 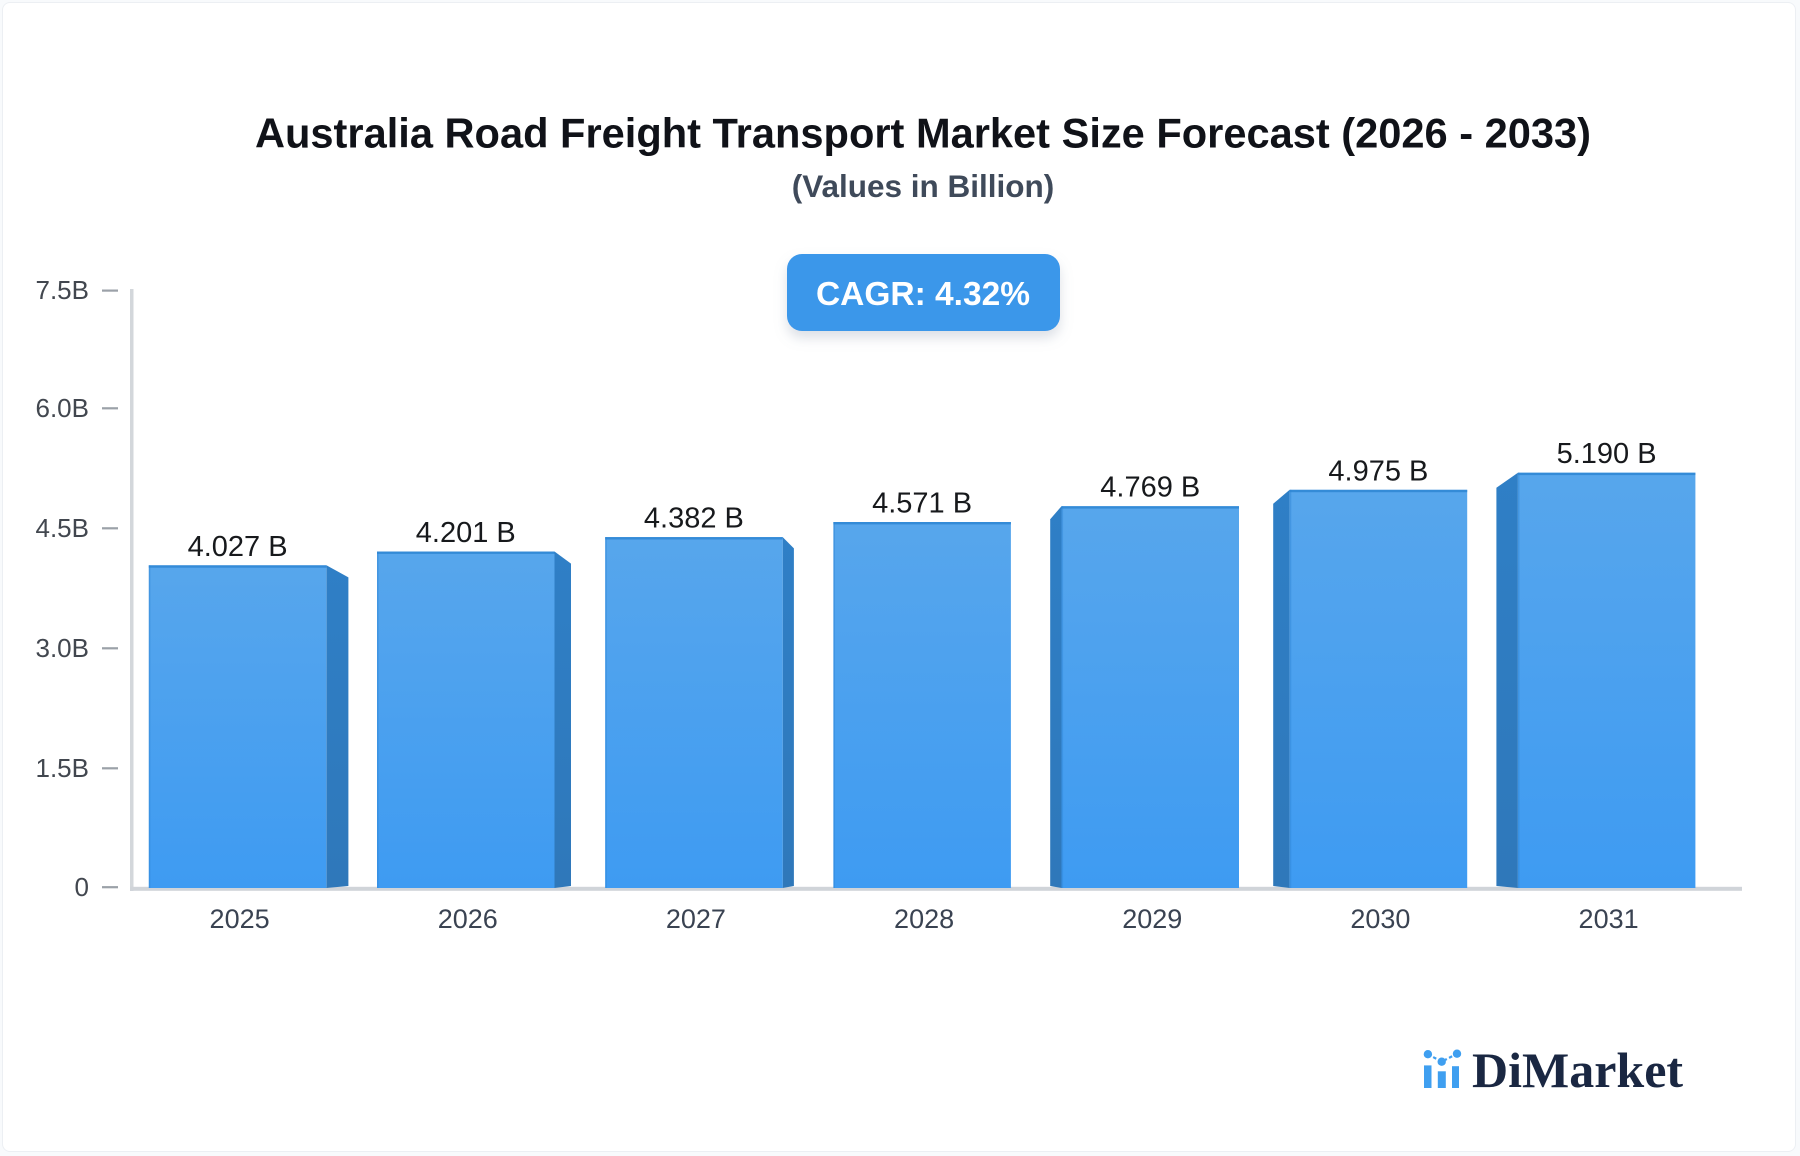 What do you see at coordinates (923, 294) in the screenshot?
I see `svg-text: CAGR: 4.32%` at bounding box center [923, 294].